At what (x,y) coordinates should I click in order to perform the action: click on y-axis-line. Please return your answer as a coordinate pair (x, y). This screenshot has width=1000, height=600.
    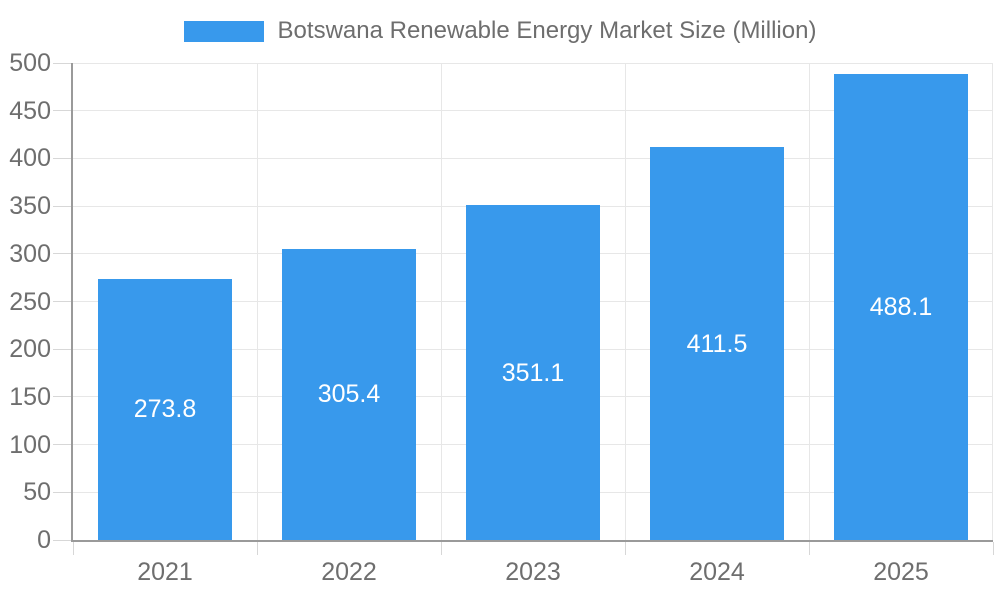
    Looking at the image, I should click on (72, 302).